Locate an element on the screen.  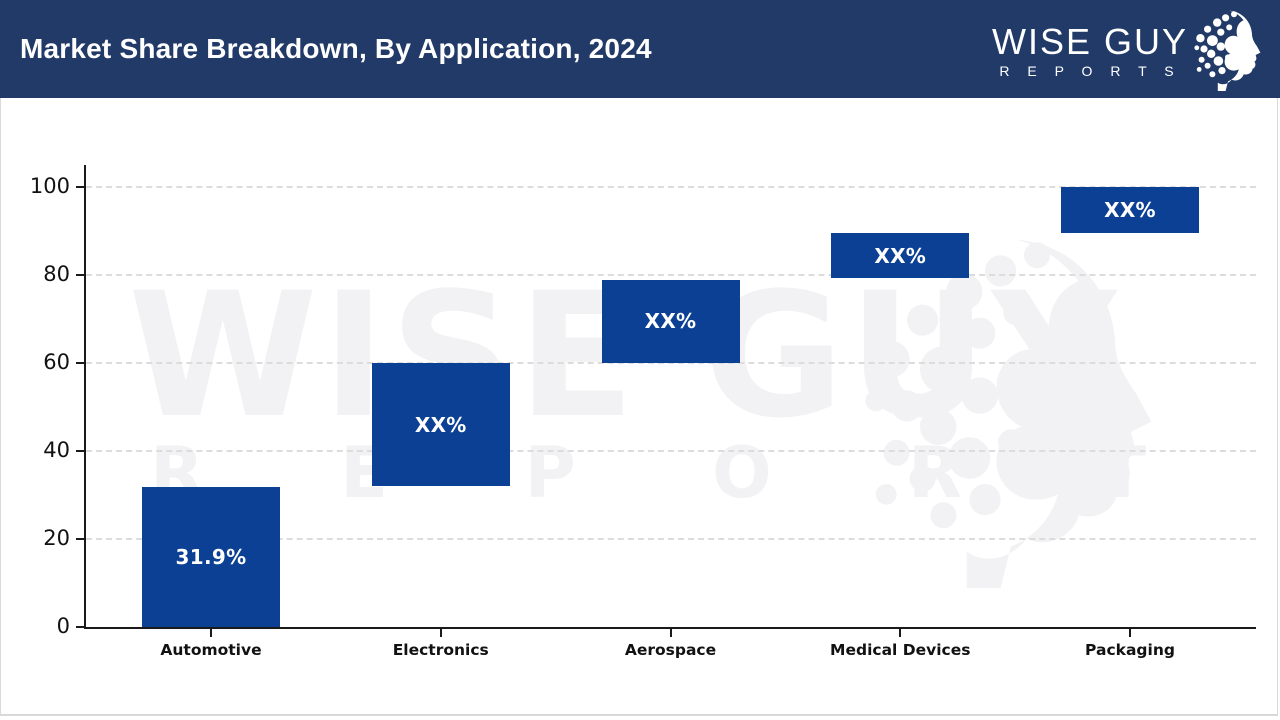
bar-aerospace: XX% is located at coordinates (670, 321).